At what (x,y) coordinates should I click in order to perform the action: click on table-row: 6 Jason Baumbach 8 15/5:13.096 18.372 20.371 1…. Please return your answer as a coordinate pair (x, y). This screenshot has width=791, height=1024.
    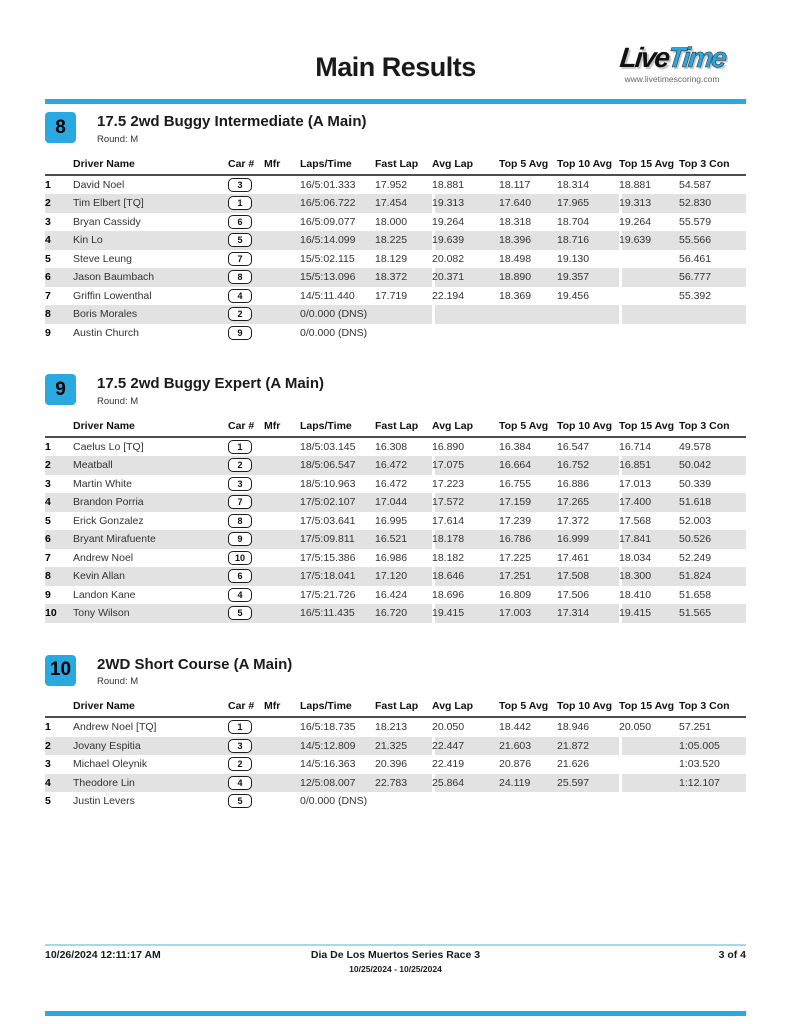
    Looking at the image, I should click on (395, 277).